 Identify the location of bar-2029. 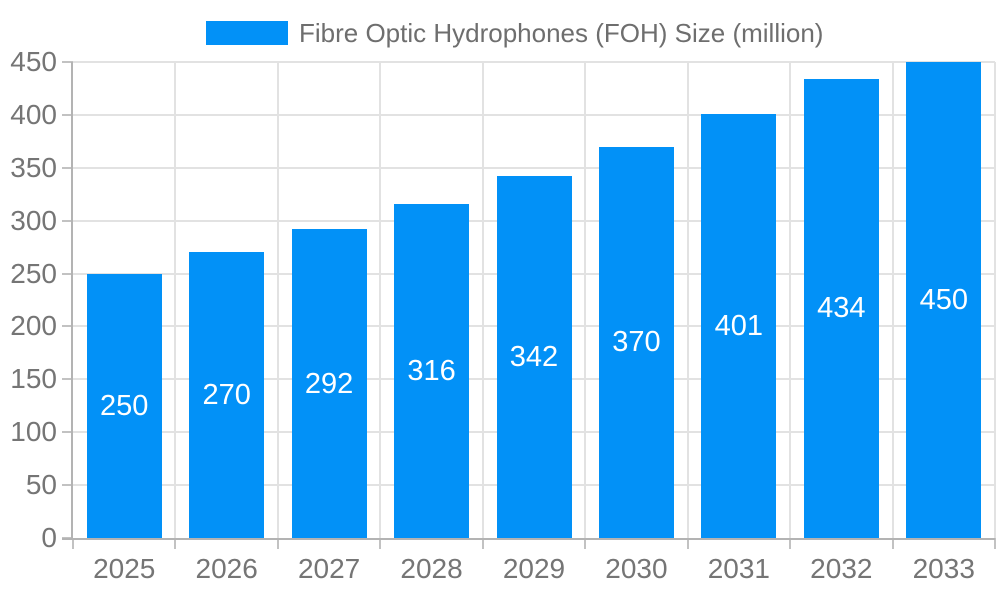
(534, 357).